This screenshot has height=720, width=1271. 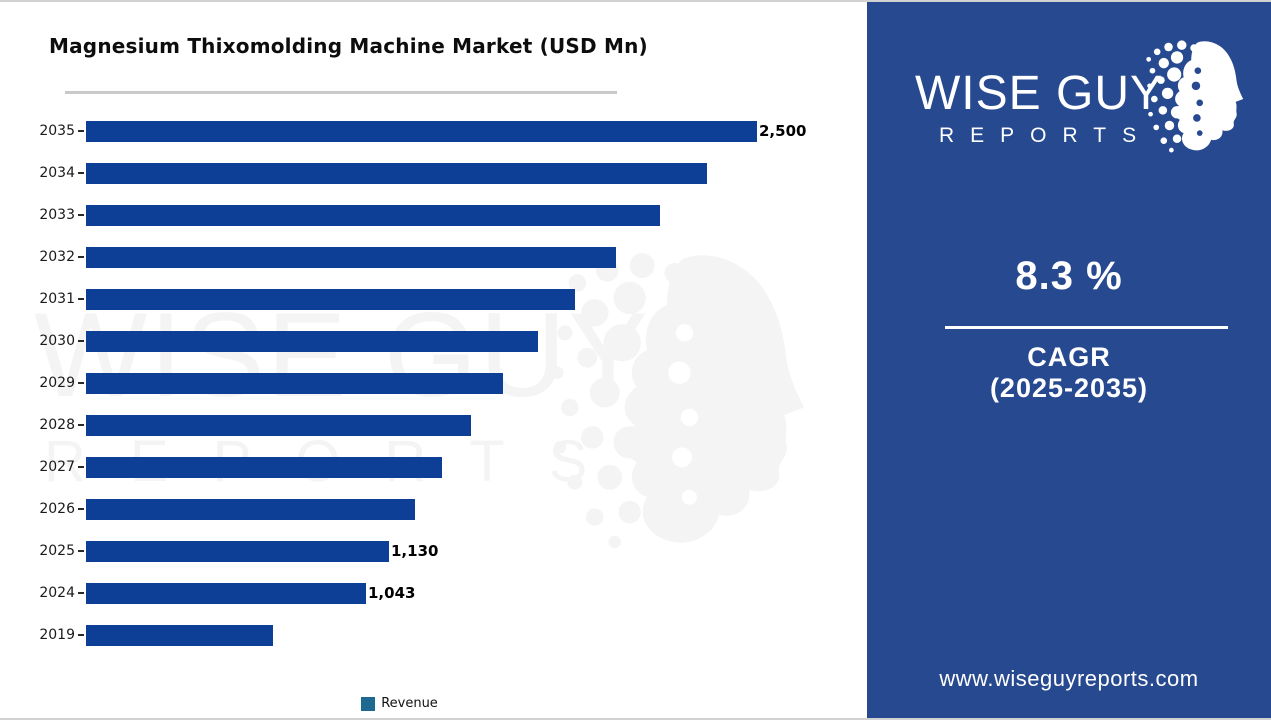 What do you see at coordinates (312, 341) in the screenshot?
I see `revenue-bar-2030` at bounding box center [312, 341].